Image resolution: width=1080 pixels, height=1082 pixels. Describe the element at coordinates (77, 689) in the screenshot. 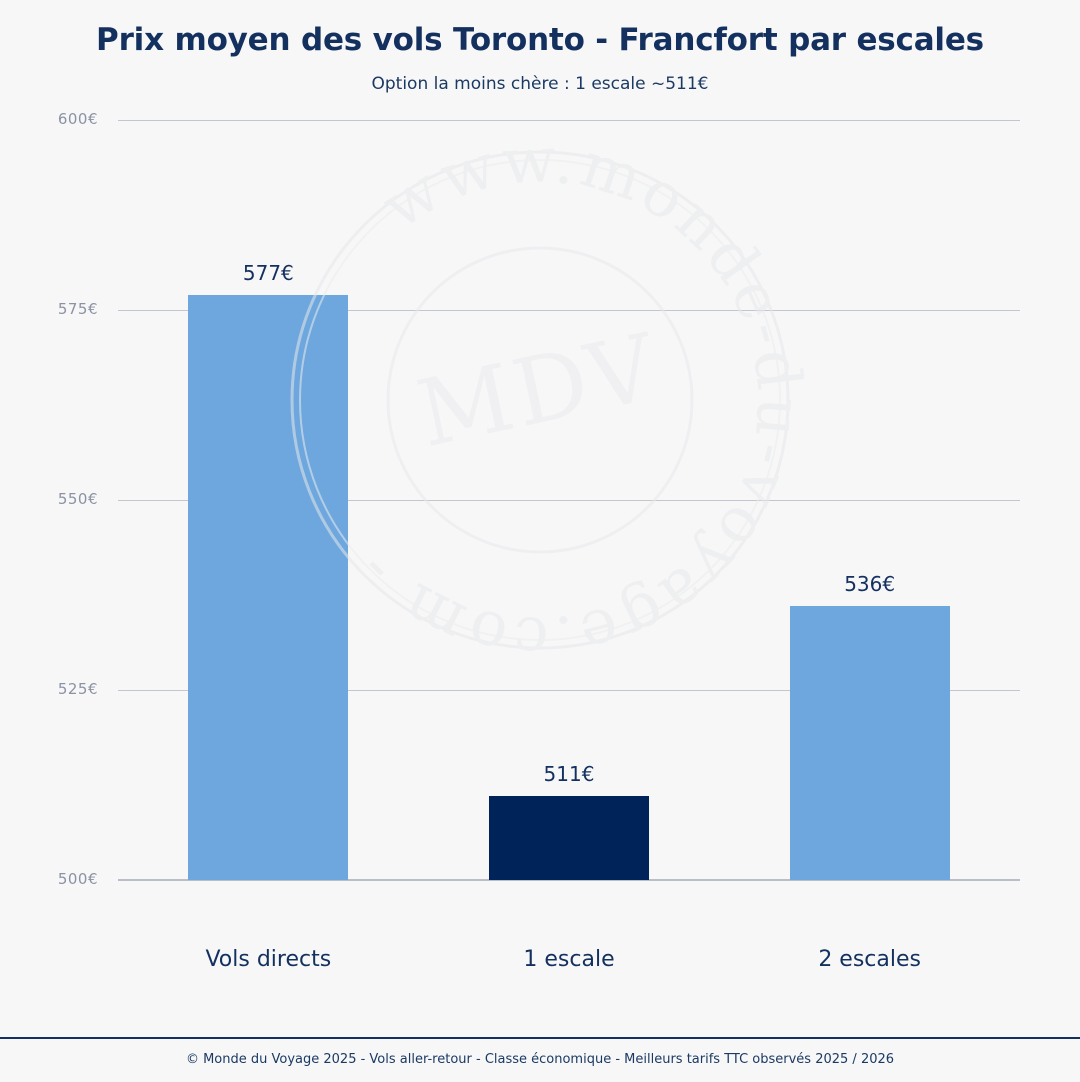

I see `y-tick-label: 525€` at that location.